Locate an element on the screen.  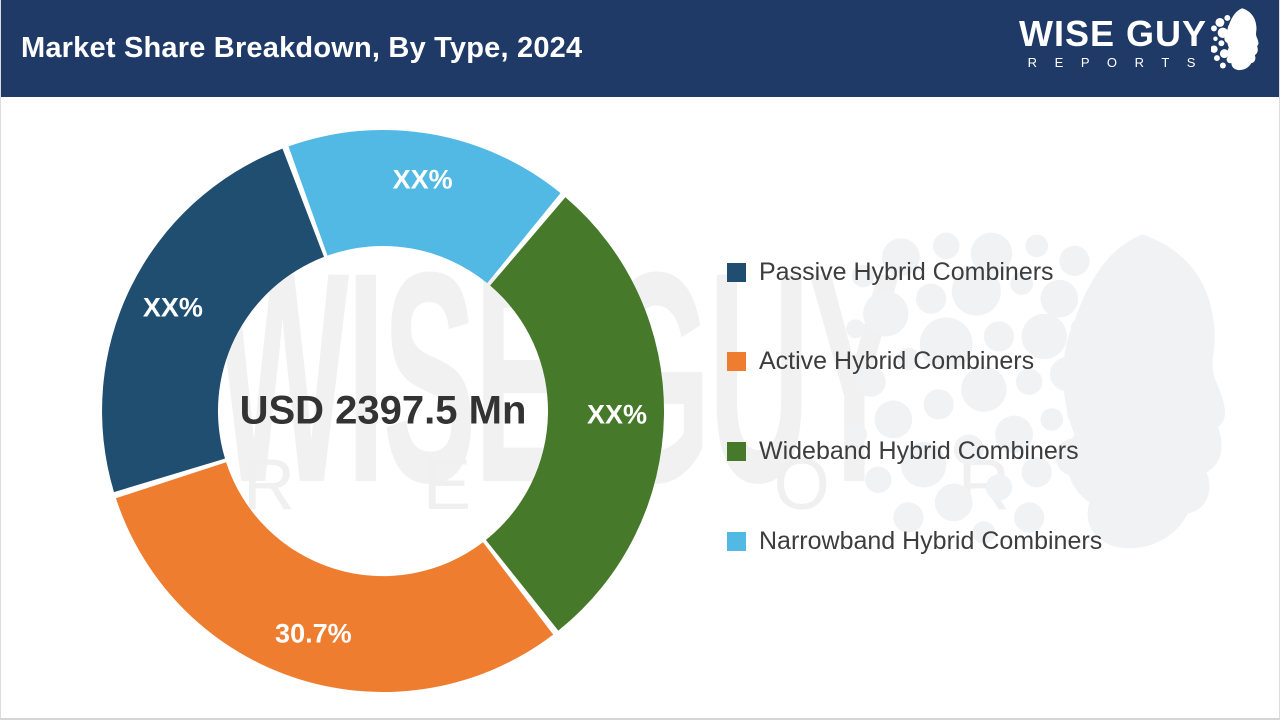
legend-item-wideband: Wideband Hybrid Combiners is located at coordinates (903, 451).